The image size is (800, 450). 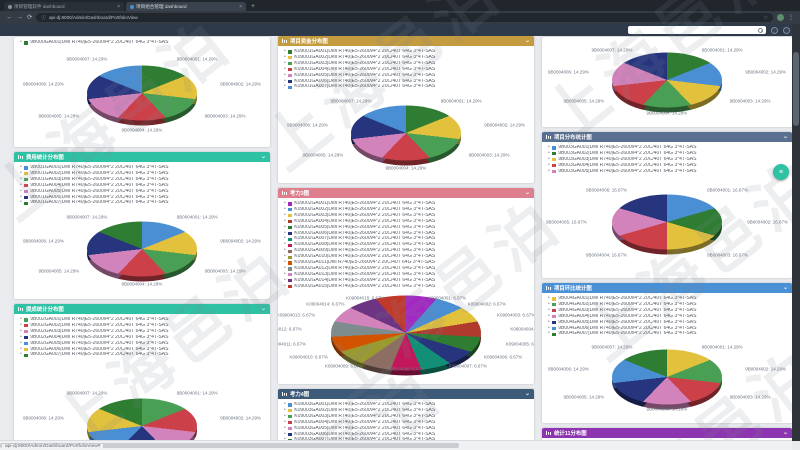 I want to click on panel-header: 考力3图 ⌄, so click(x=406, y=193).